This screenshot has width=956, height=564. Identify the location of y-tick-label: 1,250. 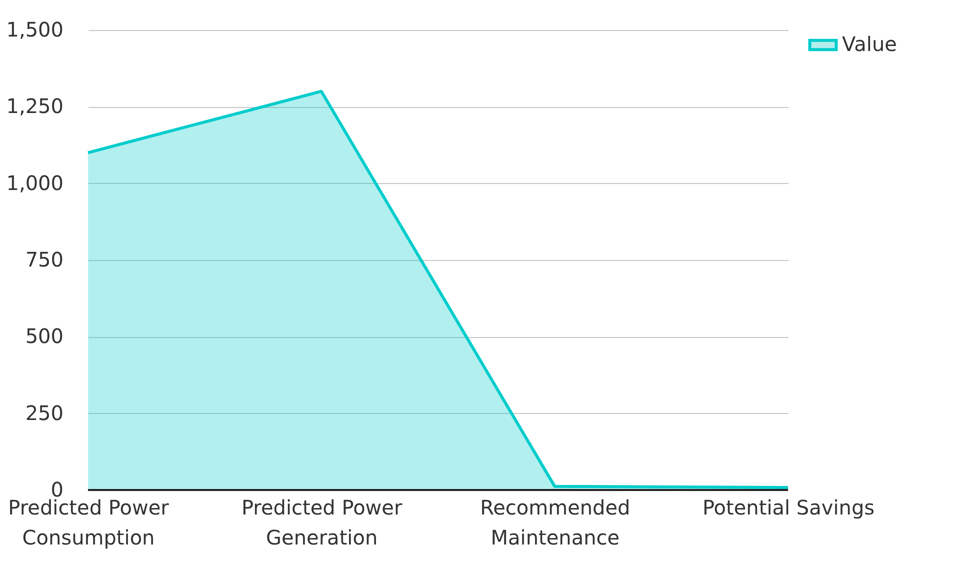
(35, 106).